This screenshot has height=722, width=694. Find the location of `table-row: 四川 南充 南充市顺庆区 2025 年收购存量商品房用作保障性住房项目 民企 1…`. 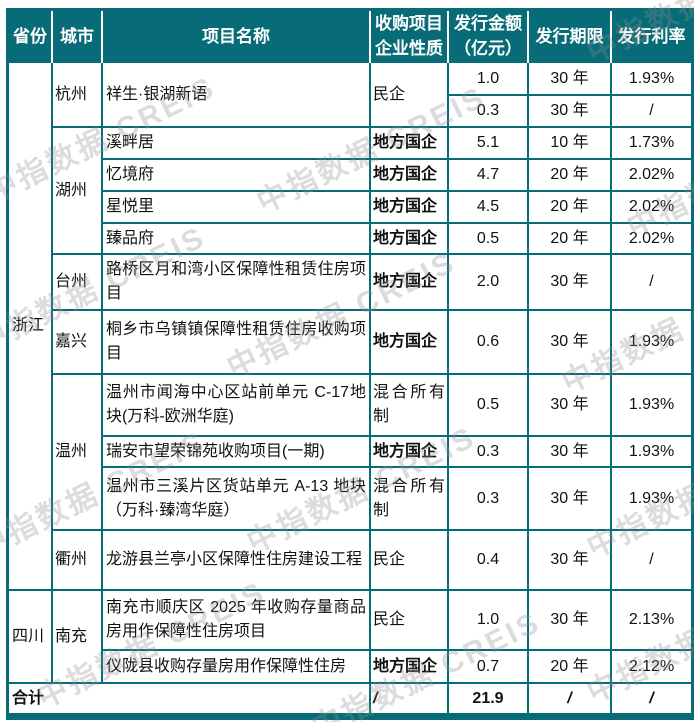

table-row: 四川 南充 南充市顺庆区 2025 年收购存量商品房用作保障性住房项目 民企 1… is located at coordinates (350, 637).